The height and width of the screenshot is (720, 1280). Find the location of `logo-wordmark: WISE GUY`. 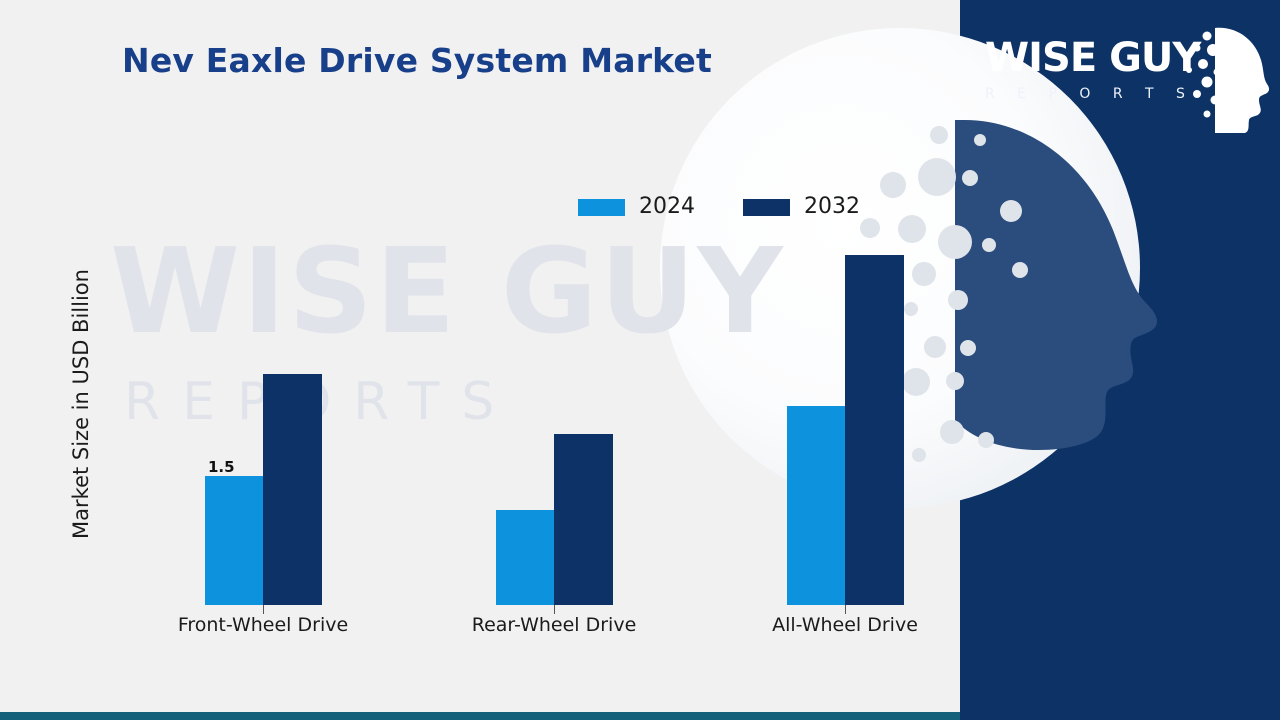

logo-wordmark: WISE GUY is located at coordinates (1093, 58).